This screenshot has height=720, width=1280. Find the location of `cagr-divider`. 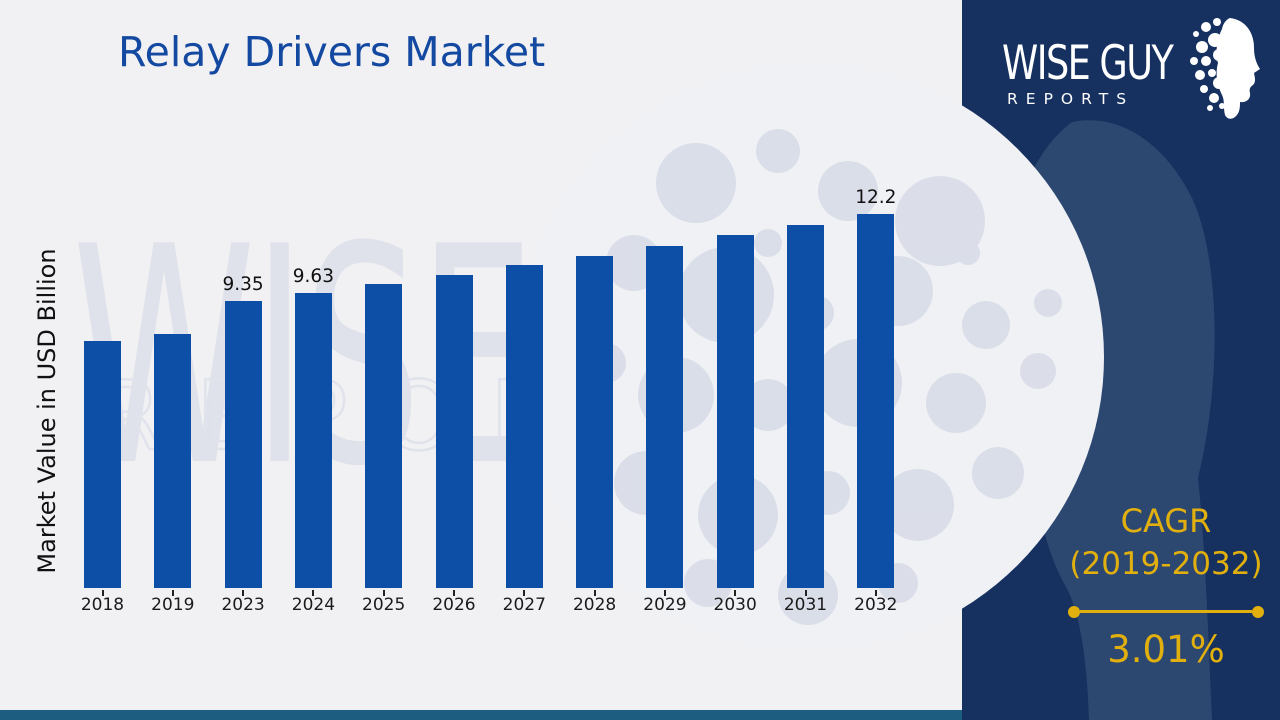

cagr-divider is located at coordinates (1166, 611).